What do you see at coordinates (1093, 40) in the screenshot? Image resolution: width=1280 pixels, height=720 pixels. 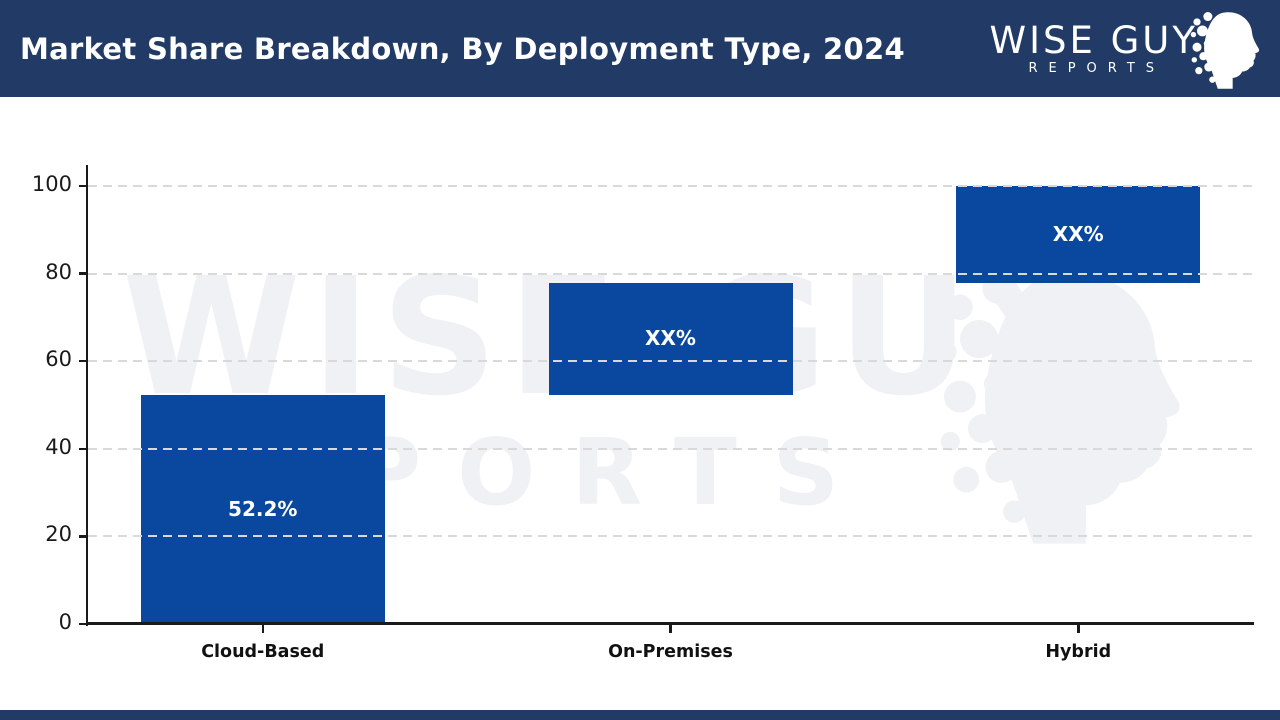 I see `brand-name: WISE GUY` at bounding box center [1093, 40].